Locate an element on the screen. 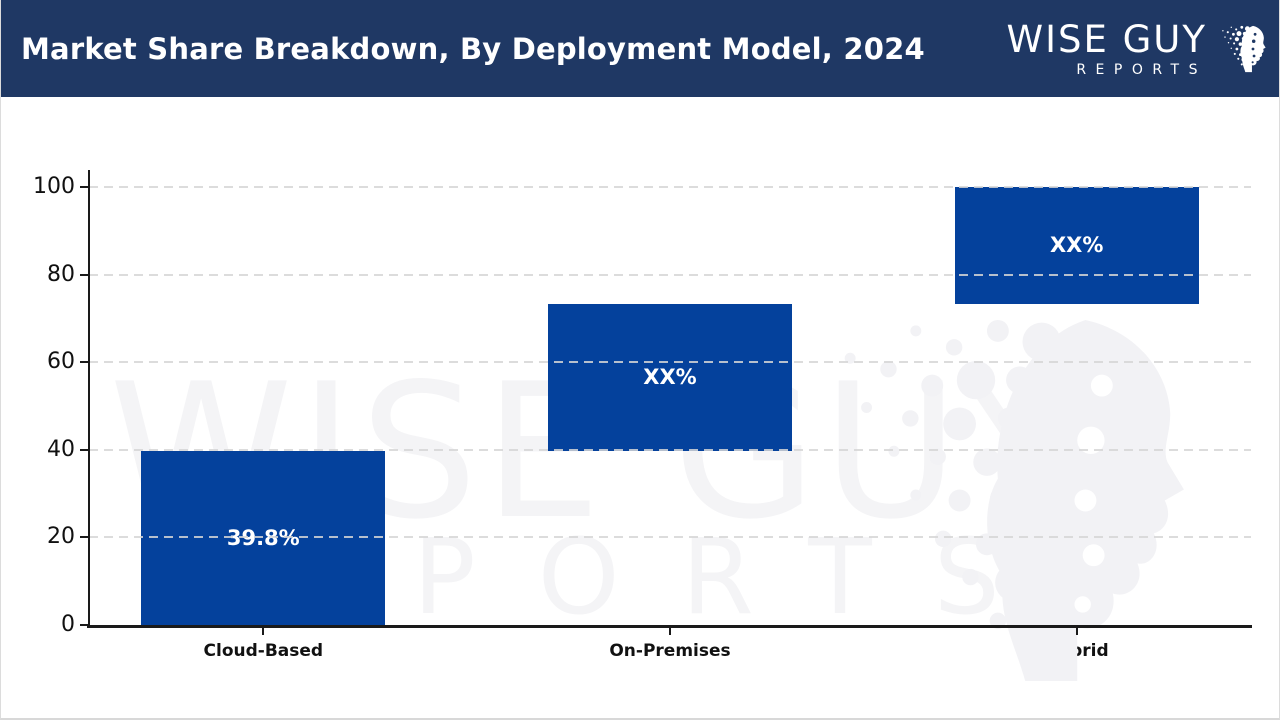 The height and width of the screenshot is (720, 1280). y-tick-label: 0 is located at coordinates (68, 624).